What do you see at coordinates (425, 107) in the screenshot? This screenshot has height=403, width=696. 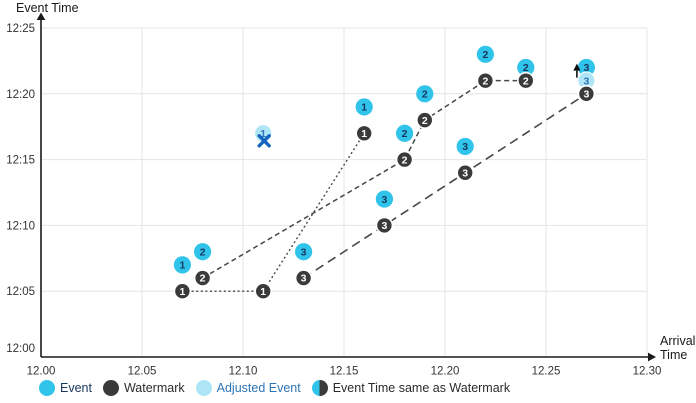 I see `adjusted-markers: 13` at bounding box center [425, 107].